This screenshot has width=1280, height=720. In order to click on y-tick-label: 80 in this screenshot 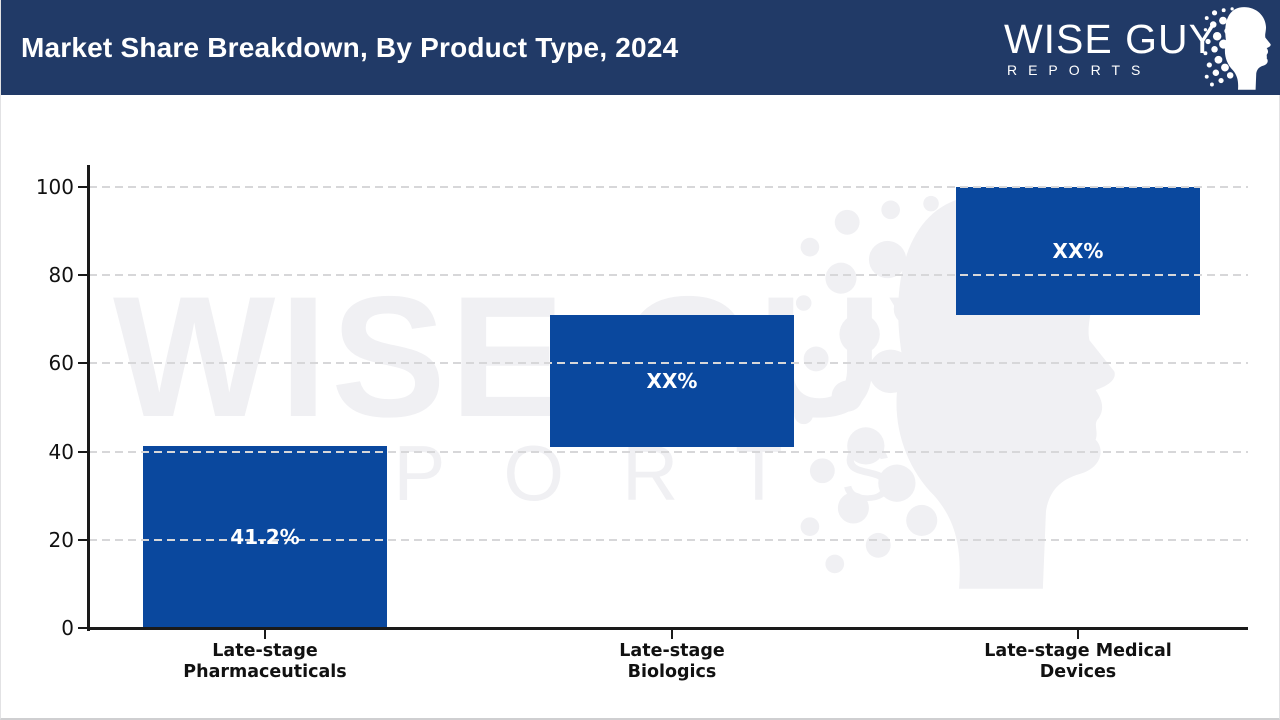, I will do `click(61, 275)`.